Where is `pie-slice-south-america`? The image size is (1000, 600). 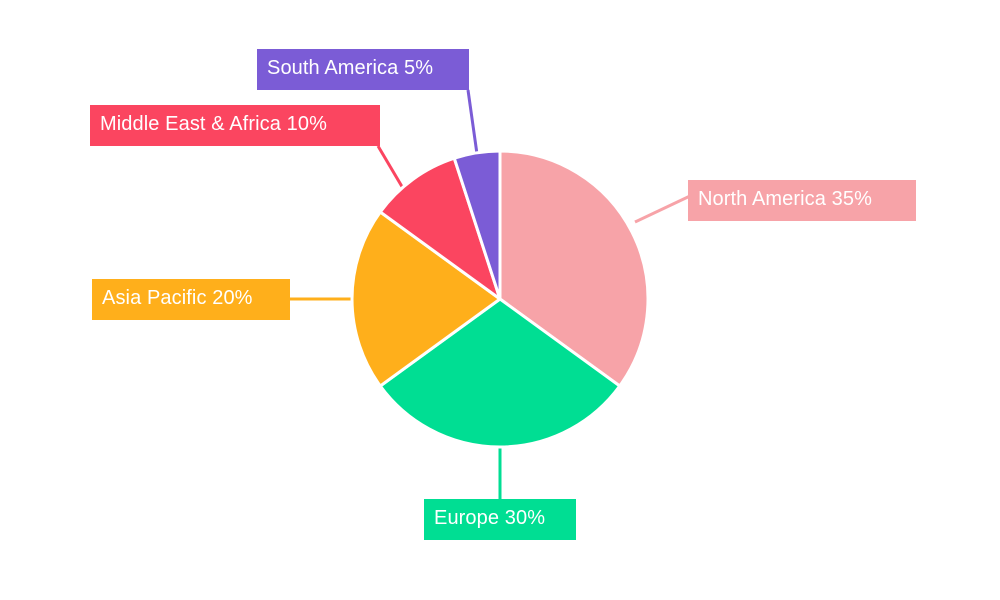
pie-slice-south-america is located at coordinates (477, 225).